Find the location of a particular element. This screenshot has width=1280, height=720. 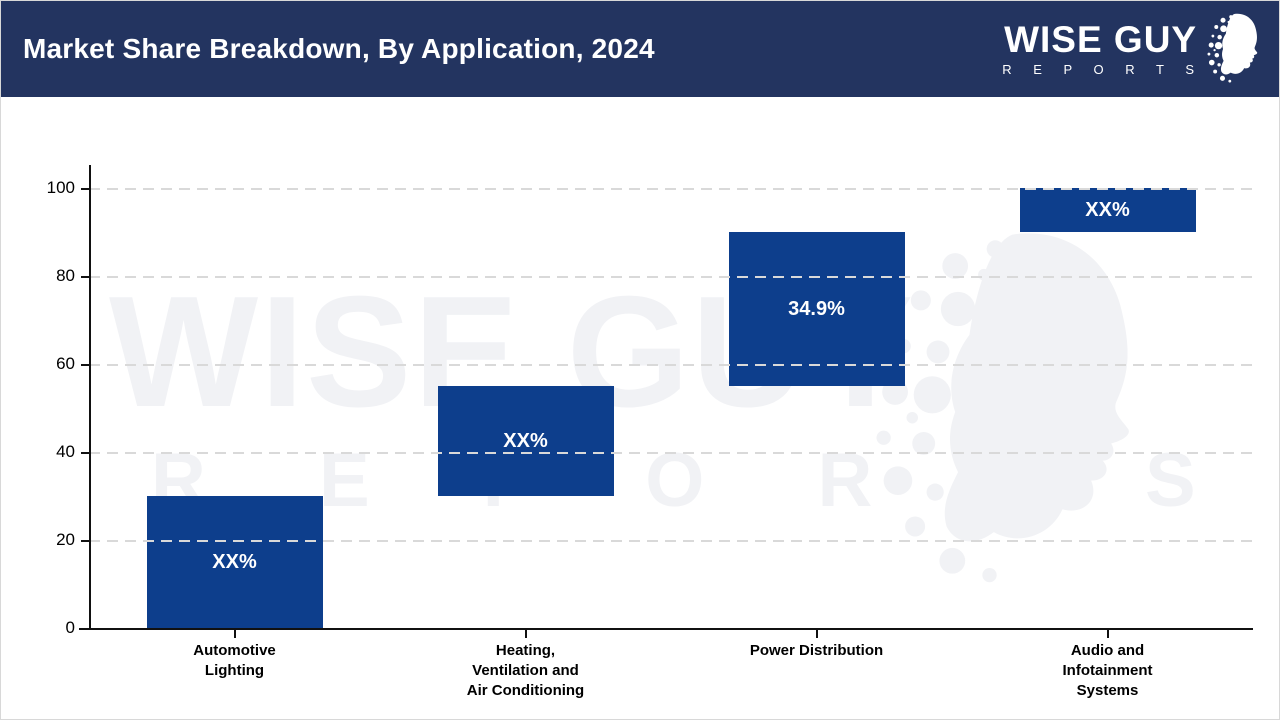

category-label-line: Audio and is located at coordinates (1107, 650).